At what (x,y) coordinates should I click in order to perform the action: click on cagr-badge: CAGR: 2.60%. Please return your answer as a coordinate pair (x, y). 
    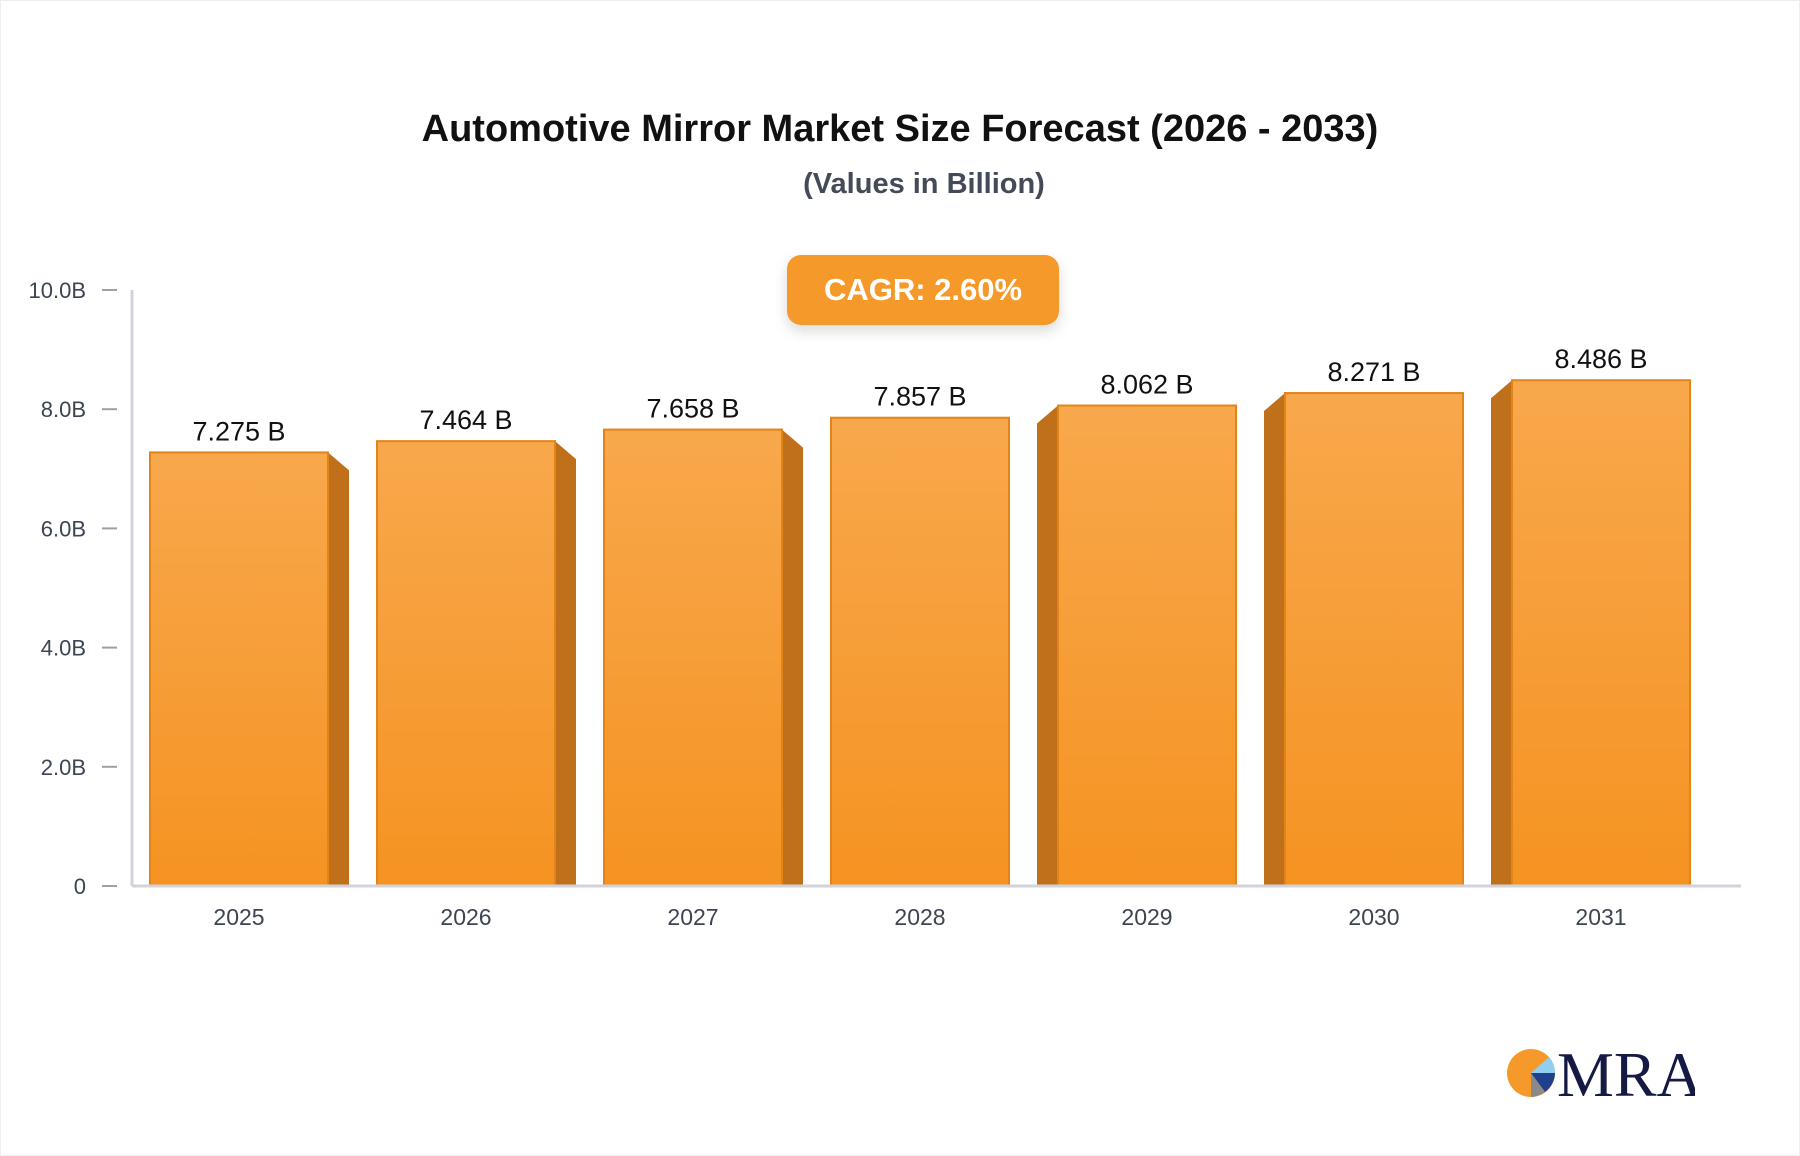
    Looking at the image, I should click on (923, 290).